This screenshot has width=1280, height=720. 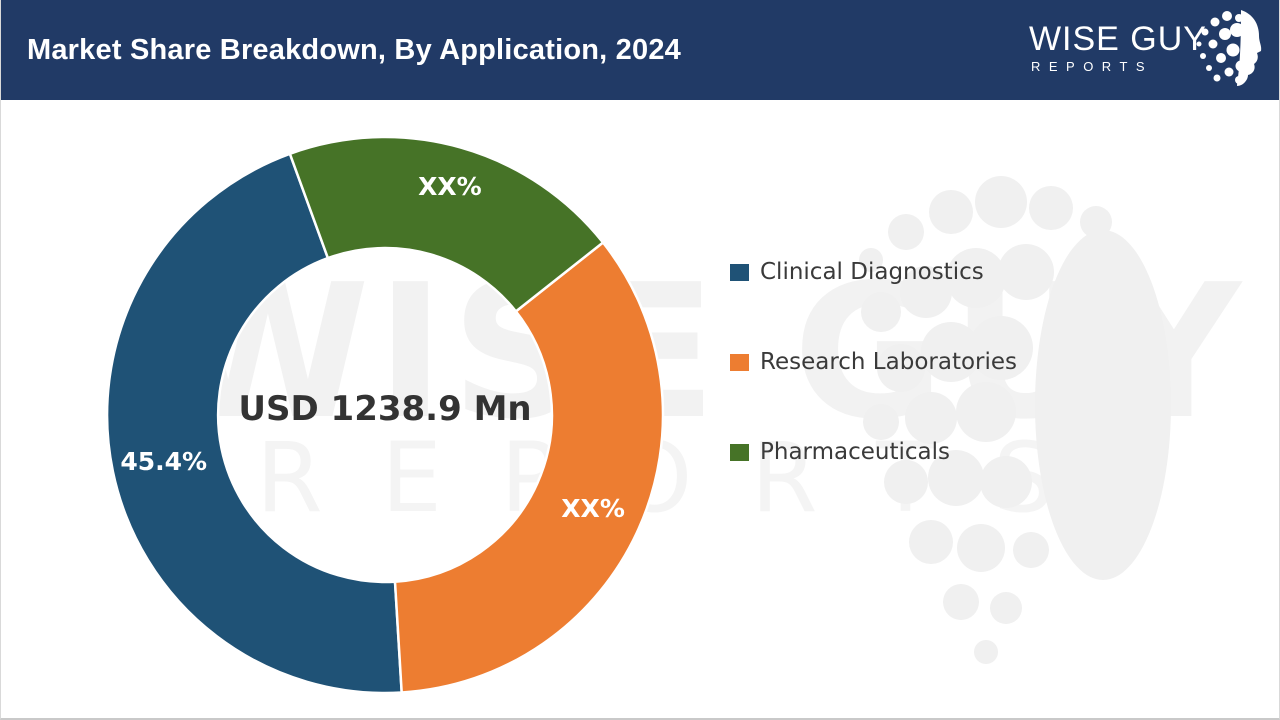 What do you see at coordinates (1117, 39) in the screenshot?
I see `logo-wordmark: WISE GUY` at bounding box center [1117, 39].